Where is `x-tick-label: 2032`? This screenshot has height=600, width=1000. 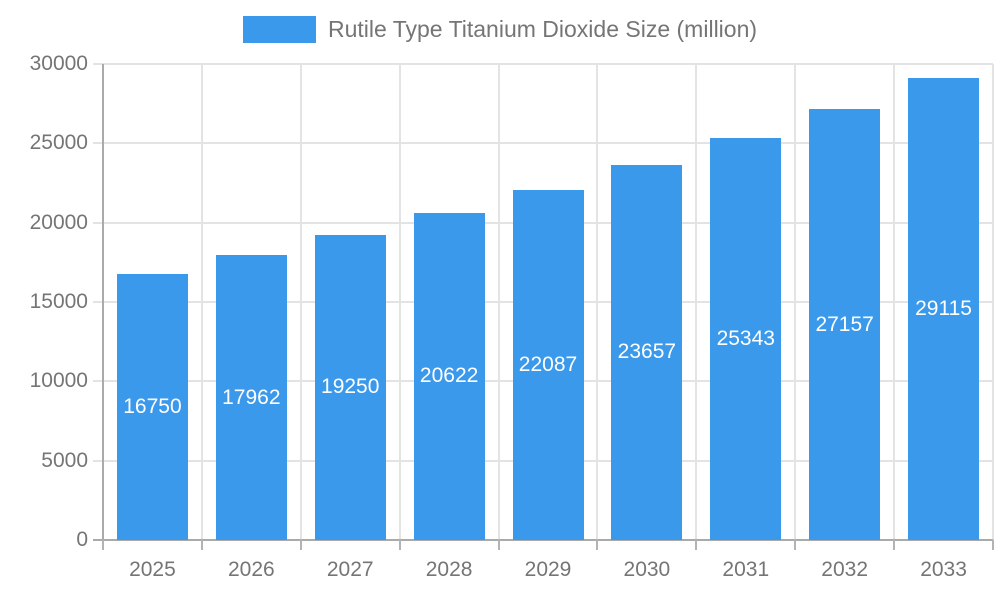
x-tick-label: 2032 is located at coordinates (845, 569).